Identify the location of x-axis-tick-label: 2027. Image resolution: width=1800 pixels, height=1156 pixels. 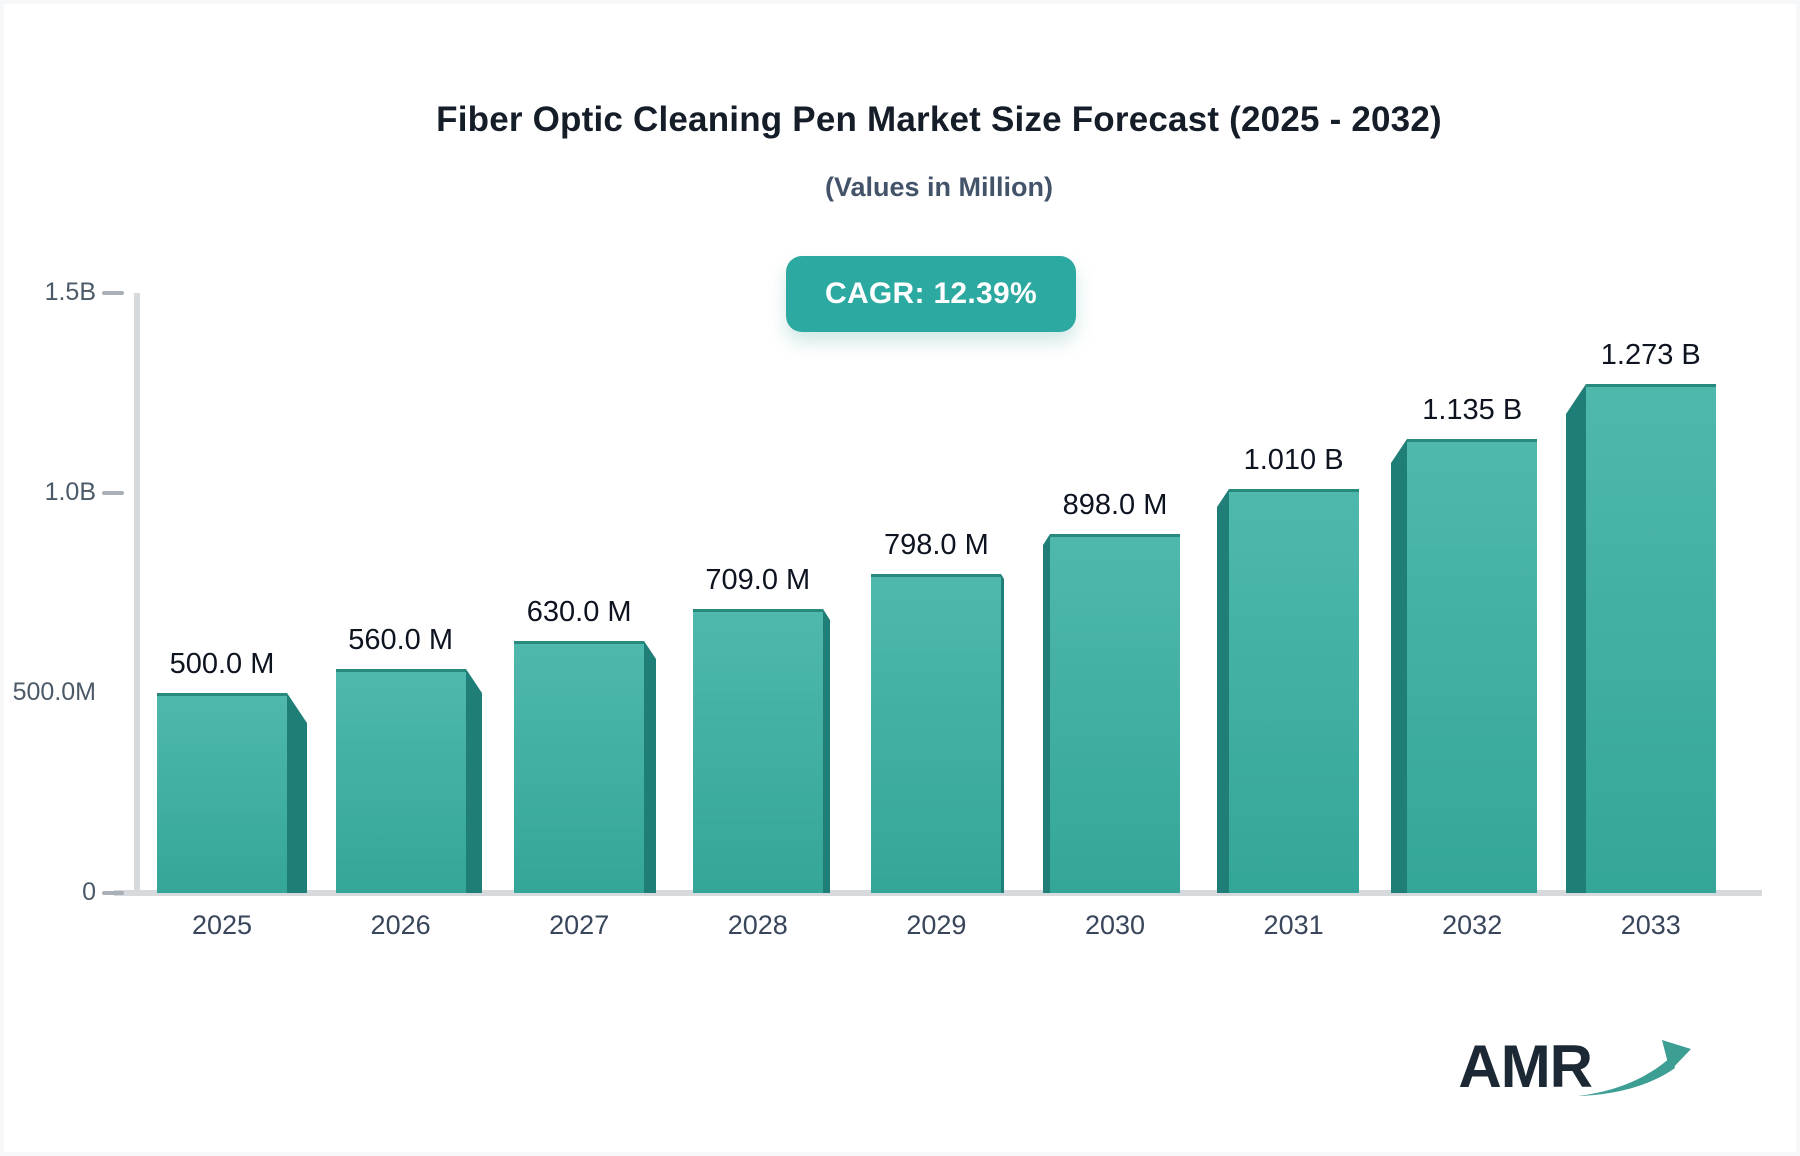
(579, 925).